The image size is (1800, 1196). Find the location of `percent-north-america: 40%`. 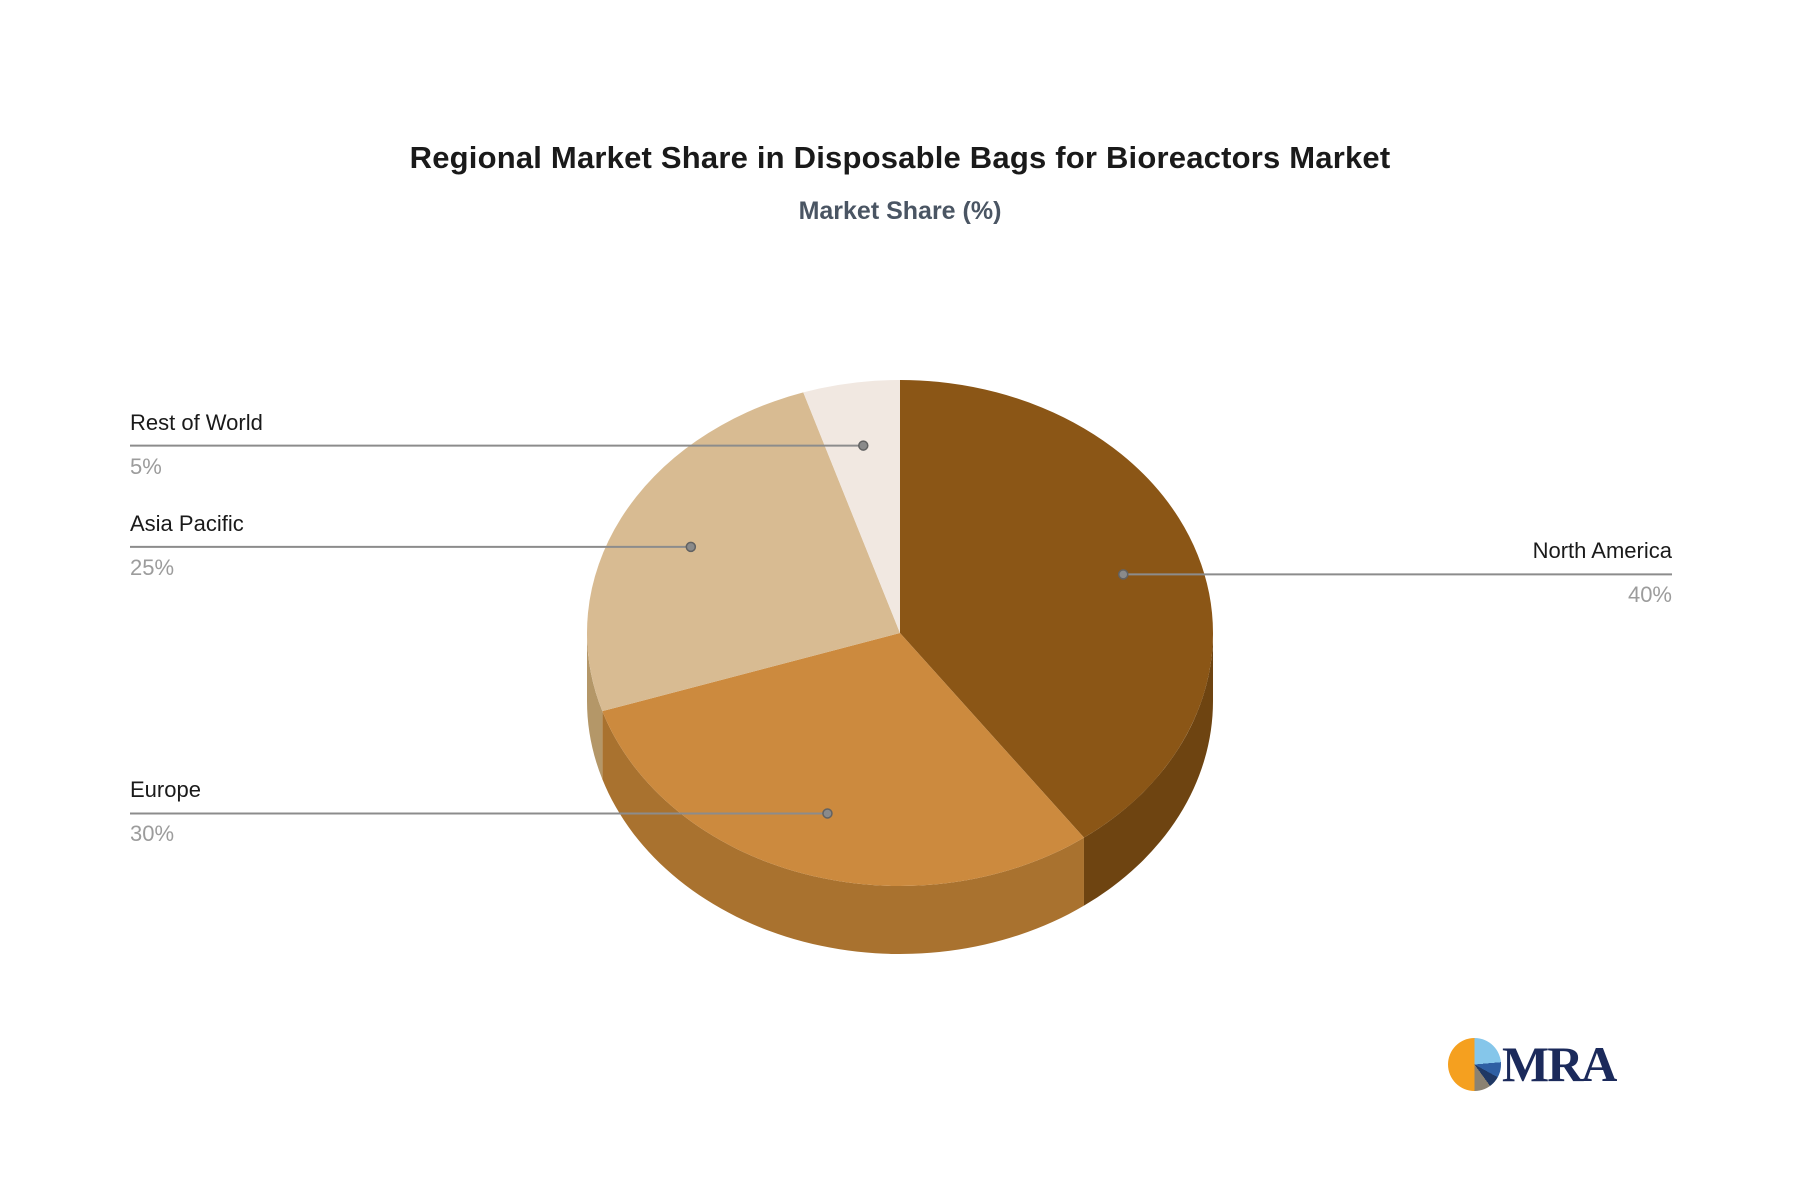

percent-north-america: 40% is located at coordinates (1649, 595).